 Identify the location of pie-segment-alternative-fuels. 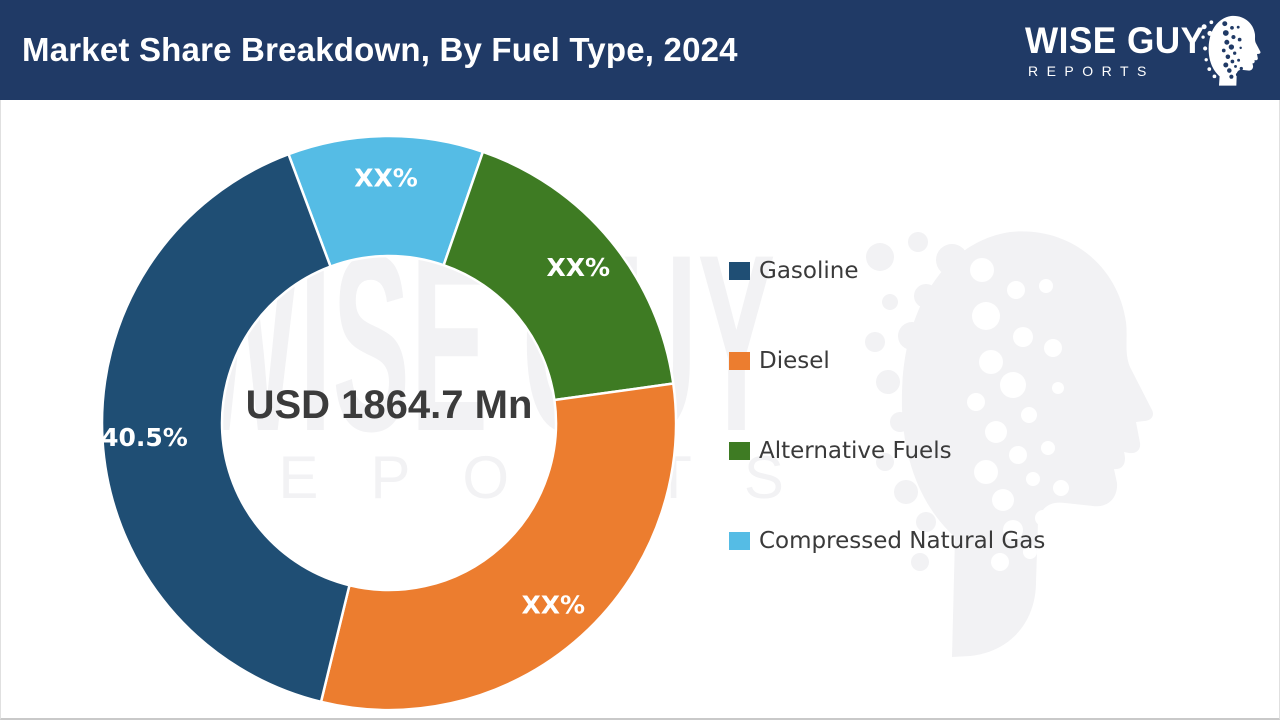
(558, 276).